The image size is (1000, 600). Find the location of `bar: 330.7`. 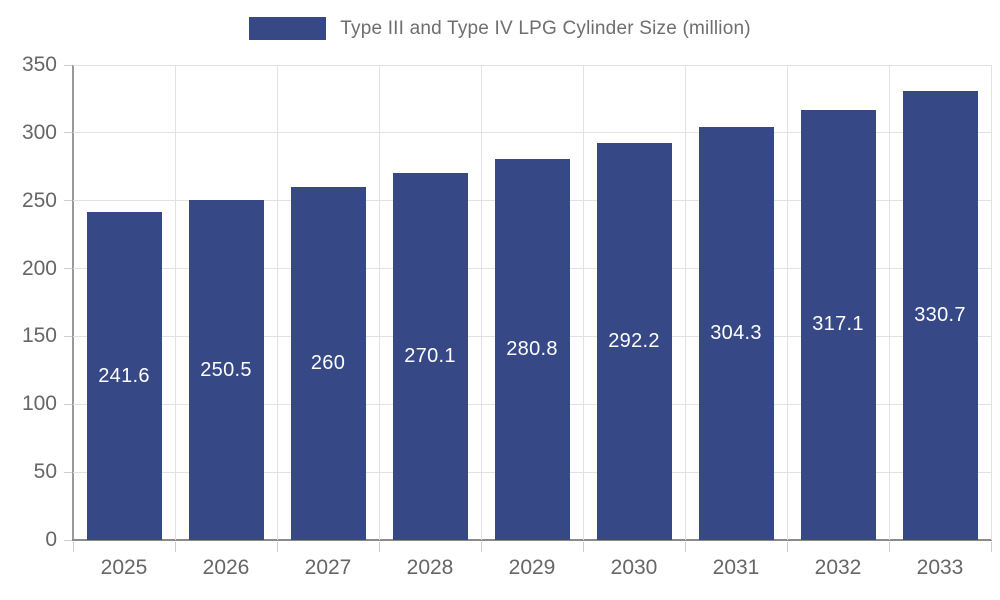

bar: 330.7 is located at coordinates (940, 315).